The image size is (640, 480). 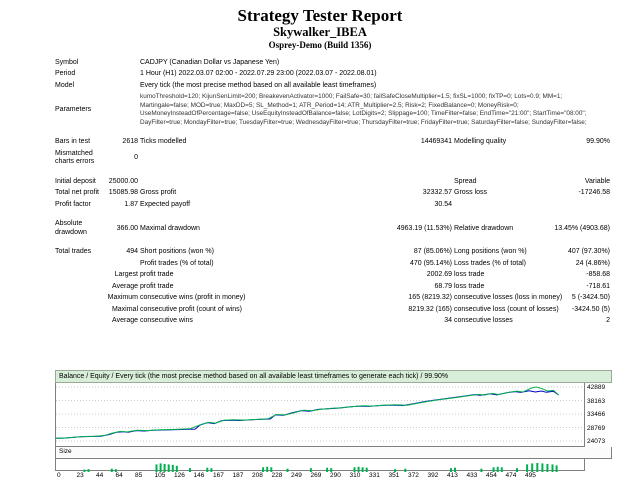 I want to click on stat-label: consecutive wins (profit in money), so click(x=193, y=298).